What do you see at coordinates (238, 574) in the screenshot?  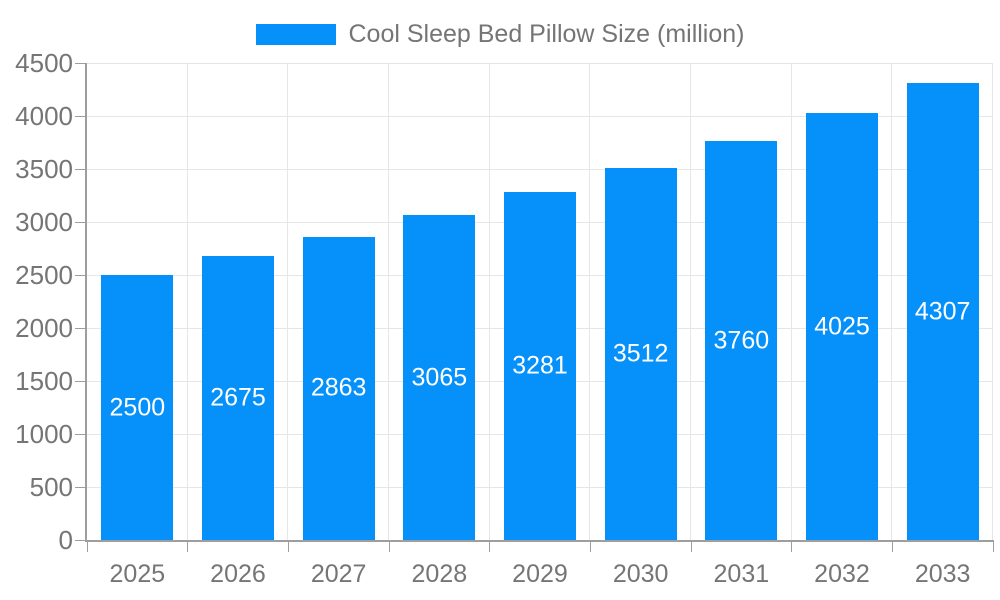 I see `x-axis-label: 2026` at bounding box center [238, 574].